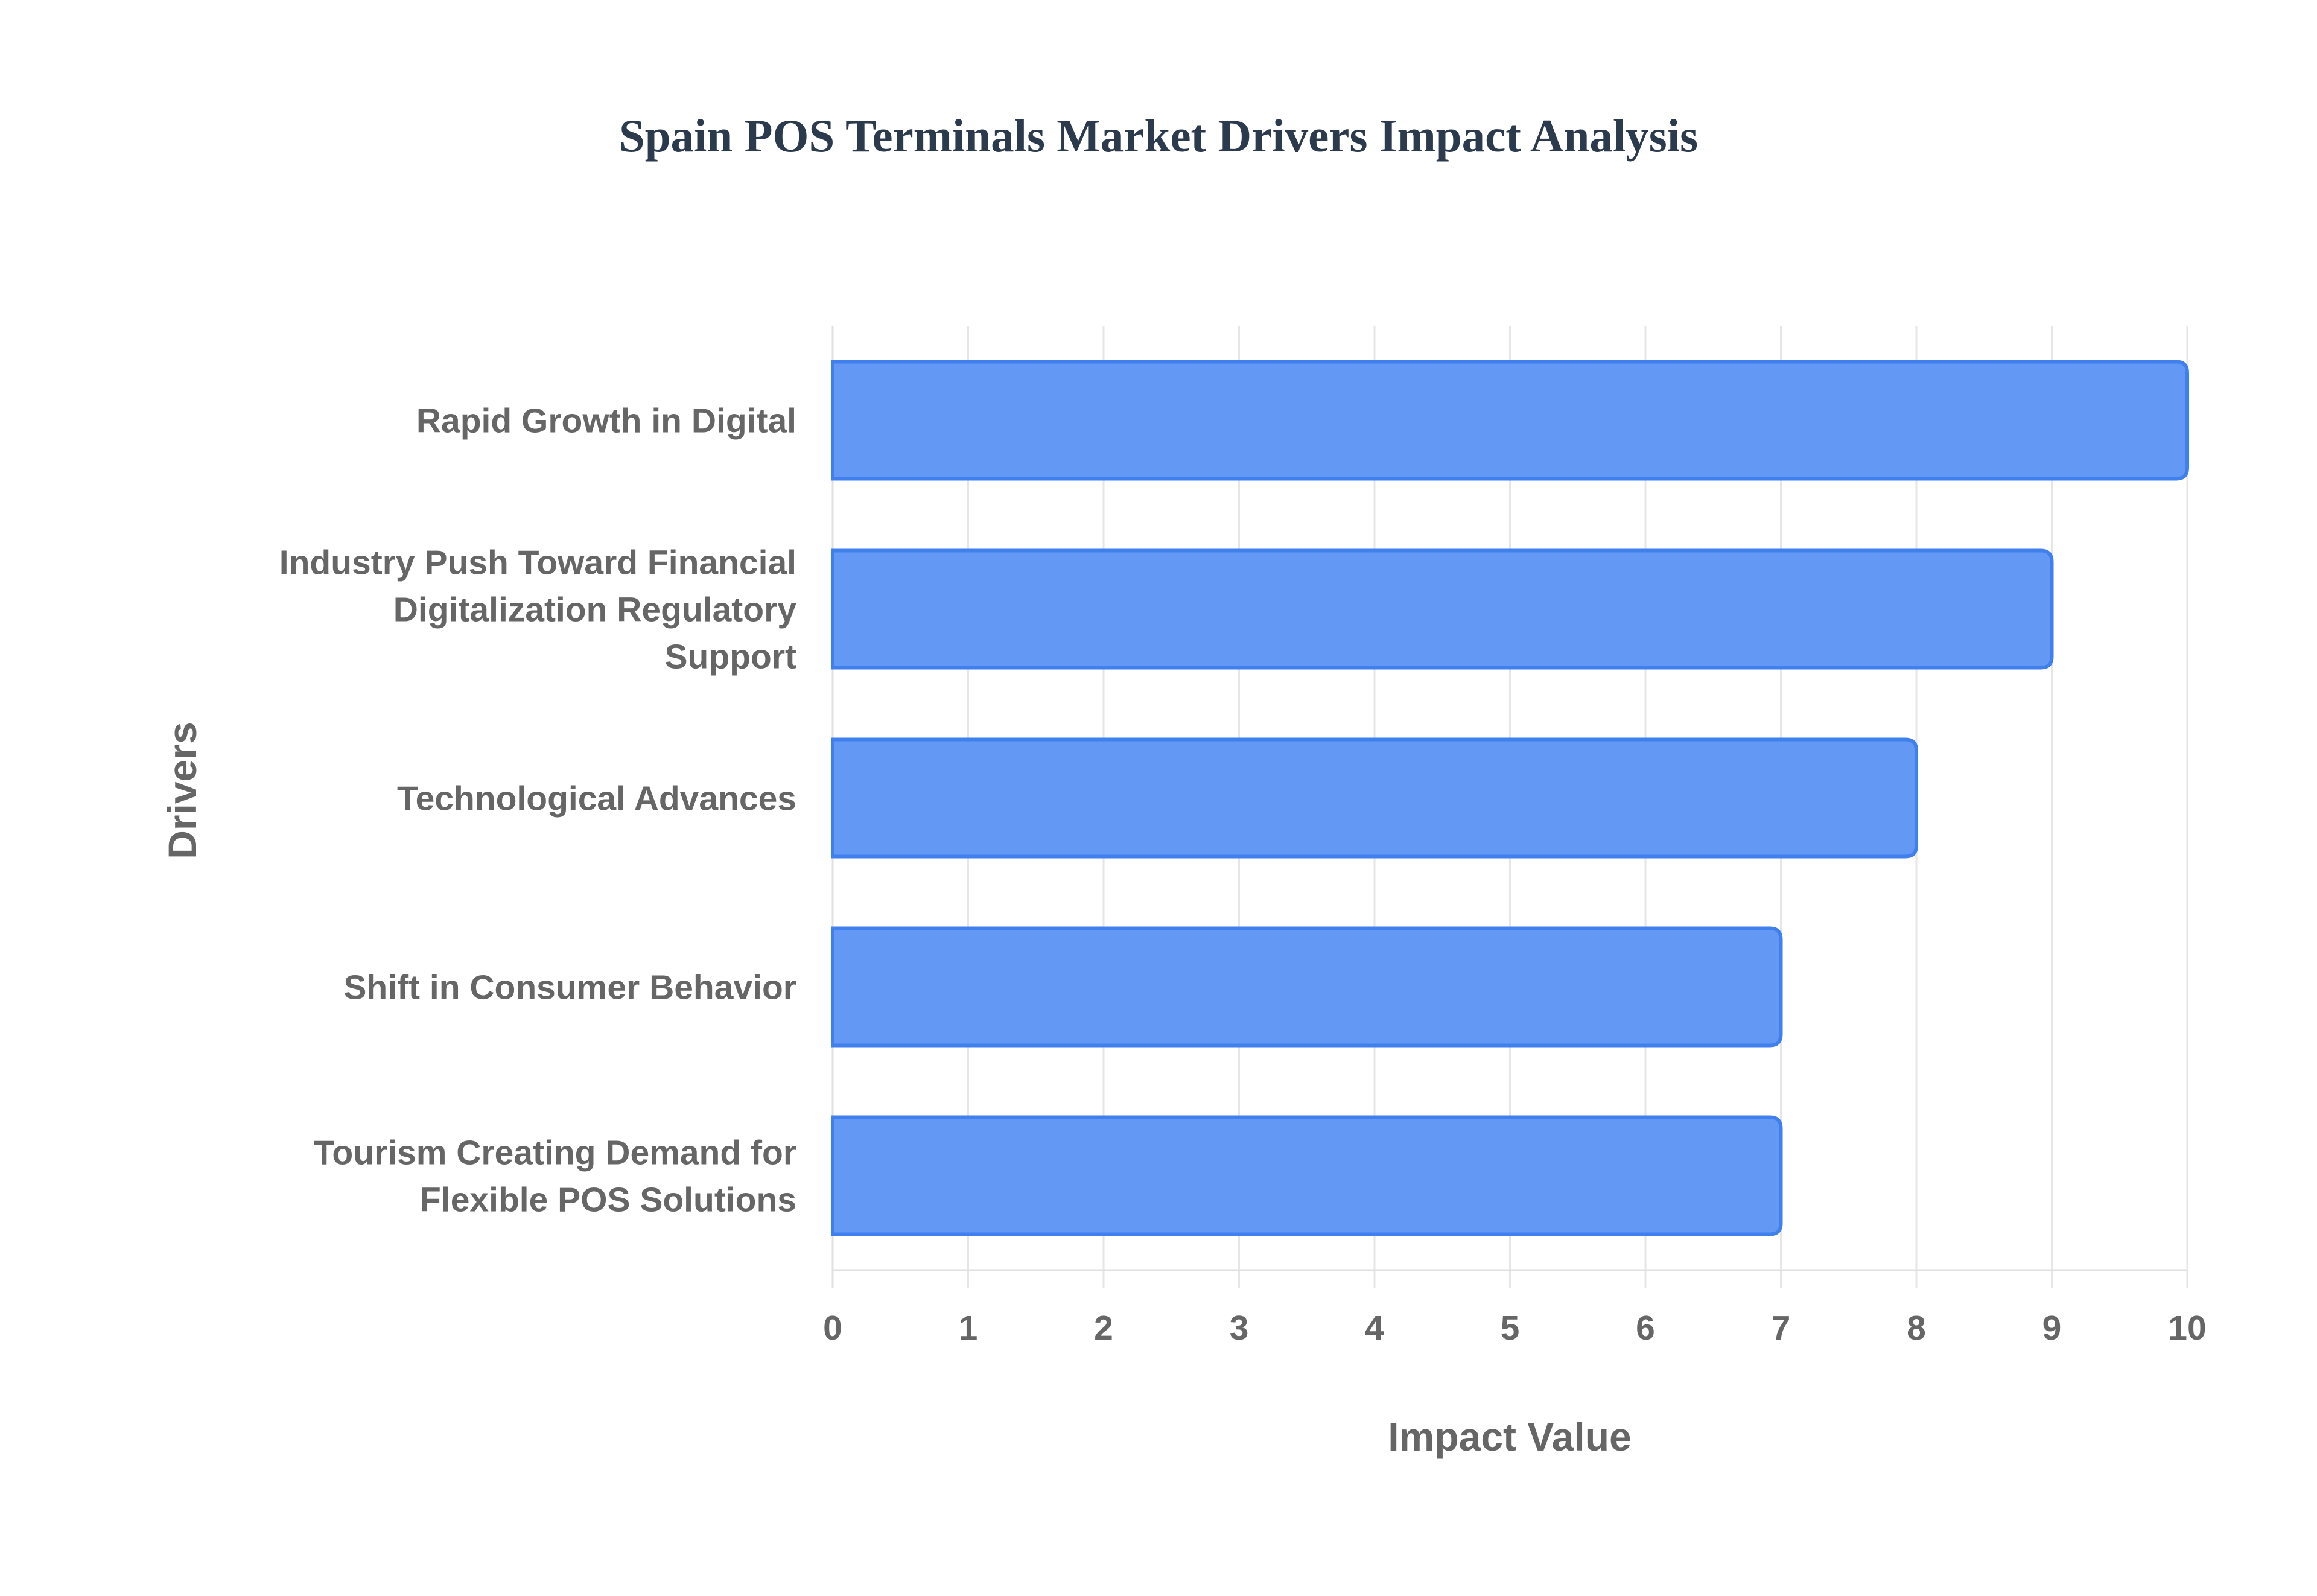  I want to click on x-tick-label: 1, so click(968, 1328).